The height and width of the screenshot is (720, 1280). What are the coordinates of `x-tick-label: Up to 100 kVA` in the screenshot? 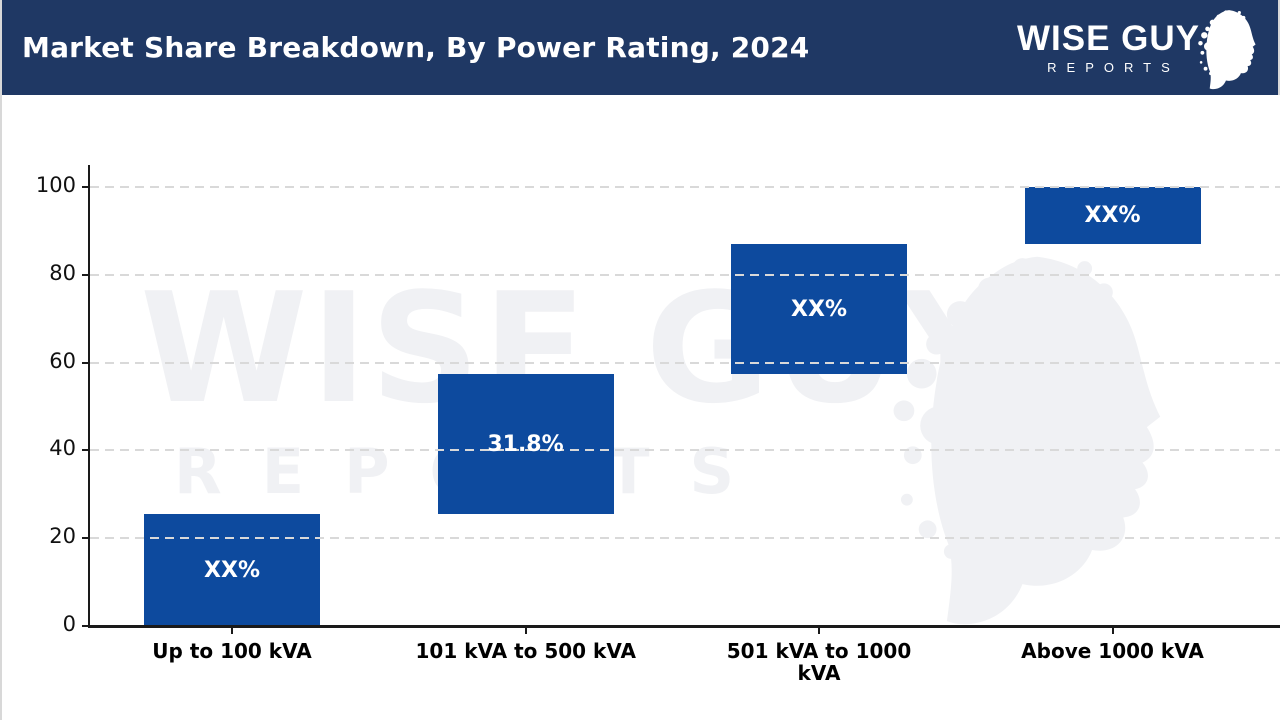 It's located at (232, 651).